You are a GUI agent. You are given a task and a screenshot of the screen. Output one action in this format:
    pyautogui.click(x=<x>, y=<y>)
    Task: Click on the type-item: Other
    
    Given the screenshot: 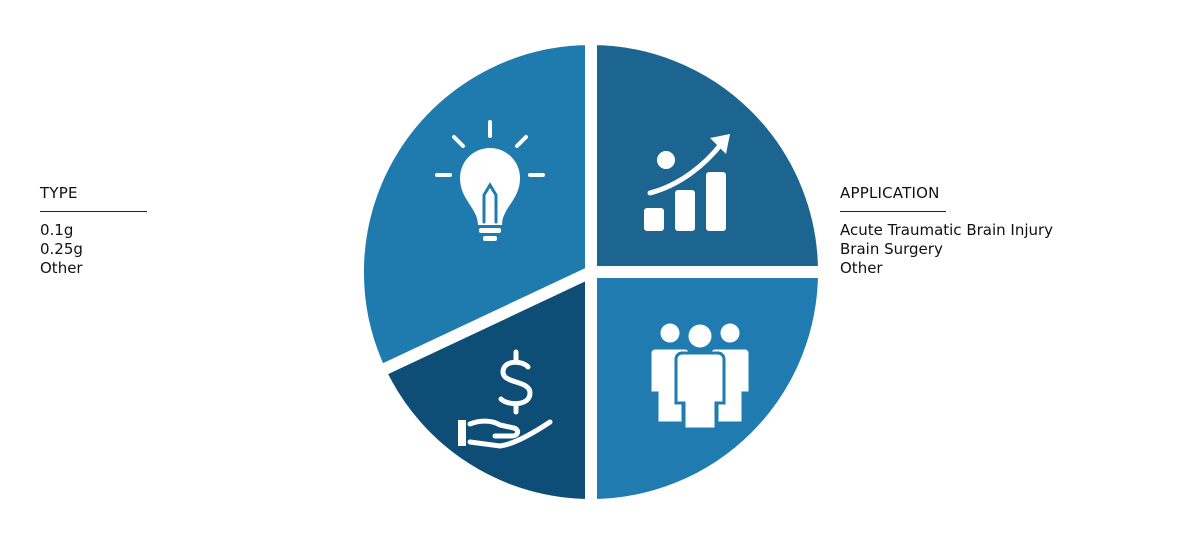 What is the action you would take?
    pyautogui.click(x=61, y=268)
    